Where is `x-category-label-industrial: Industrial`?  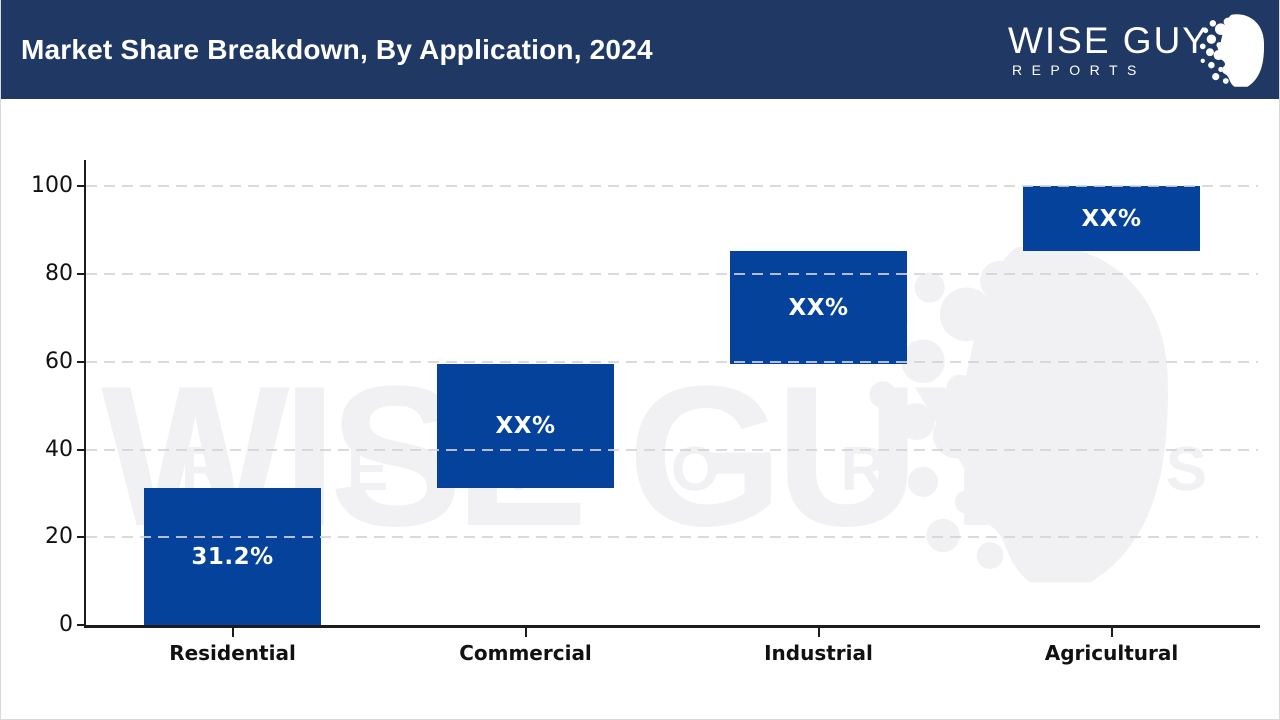
x-category-label-industrial: Industrial is located at coordinates (818, 653).